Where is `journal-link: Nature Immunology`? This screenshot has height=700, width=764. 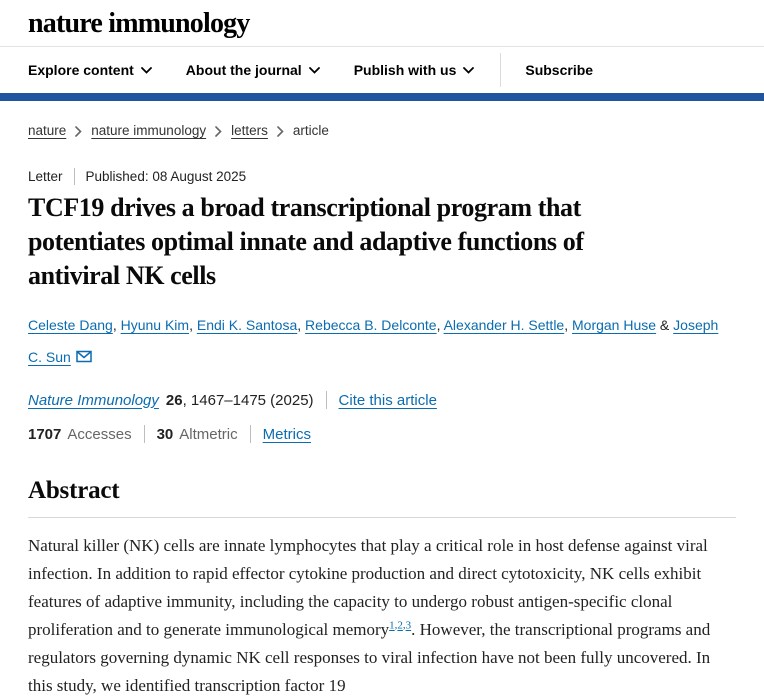
journal-link: Nature Immunology is located at coordinates (93, 400).